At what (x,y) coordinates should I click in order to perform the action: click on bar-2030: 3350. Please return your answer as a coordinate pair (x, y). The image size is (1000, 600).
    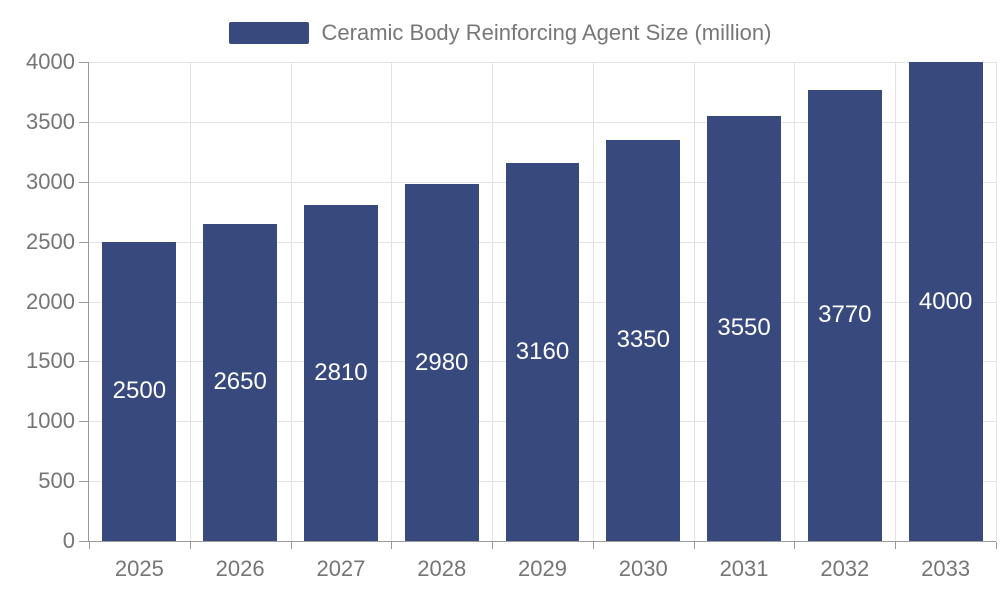
    Looking at the image, I should click on (643, 340).